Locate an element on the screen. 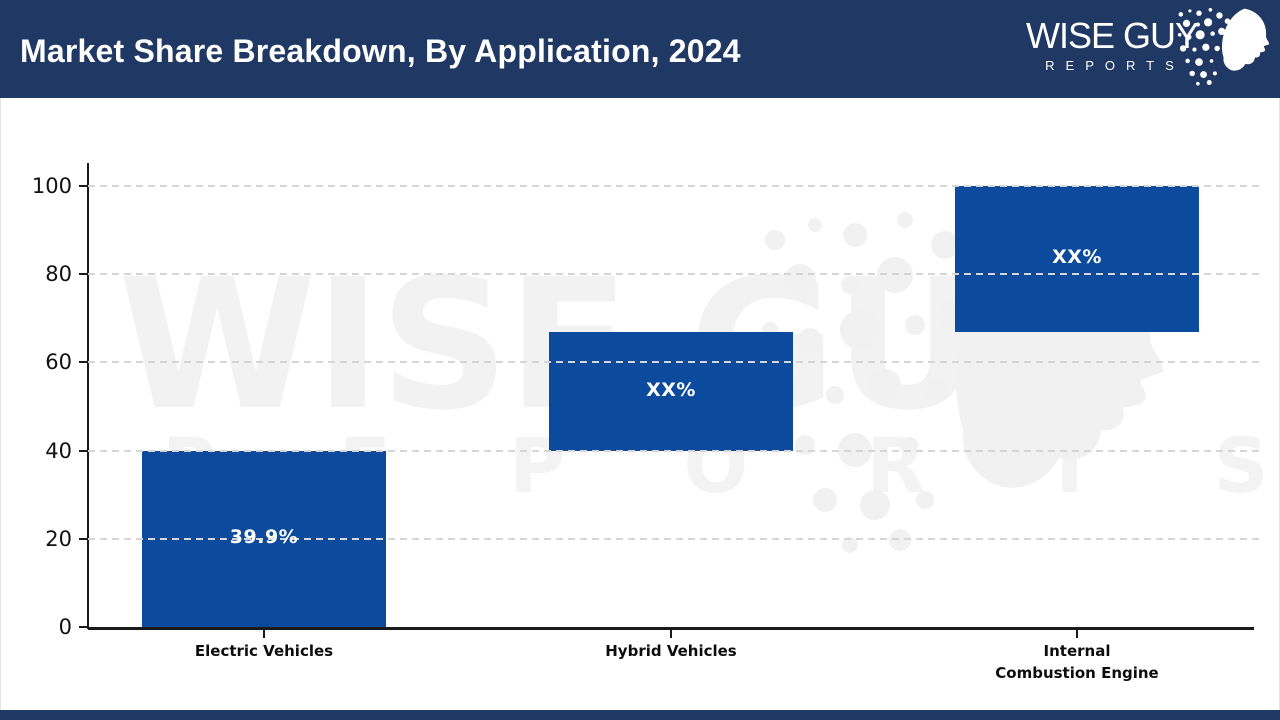 The height and width of the screenshot is (720, 1280). footer-band is located at coordinates (640, 715).